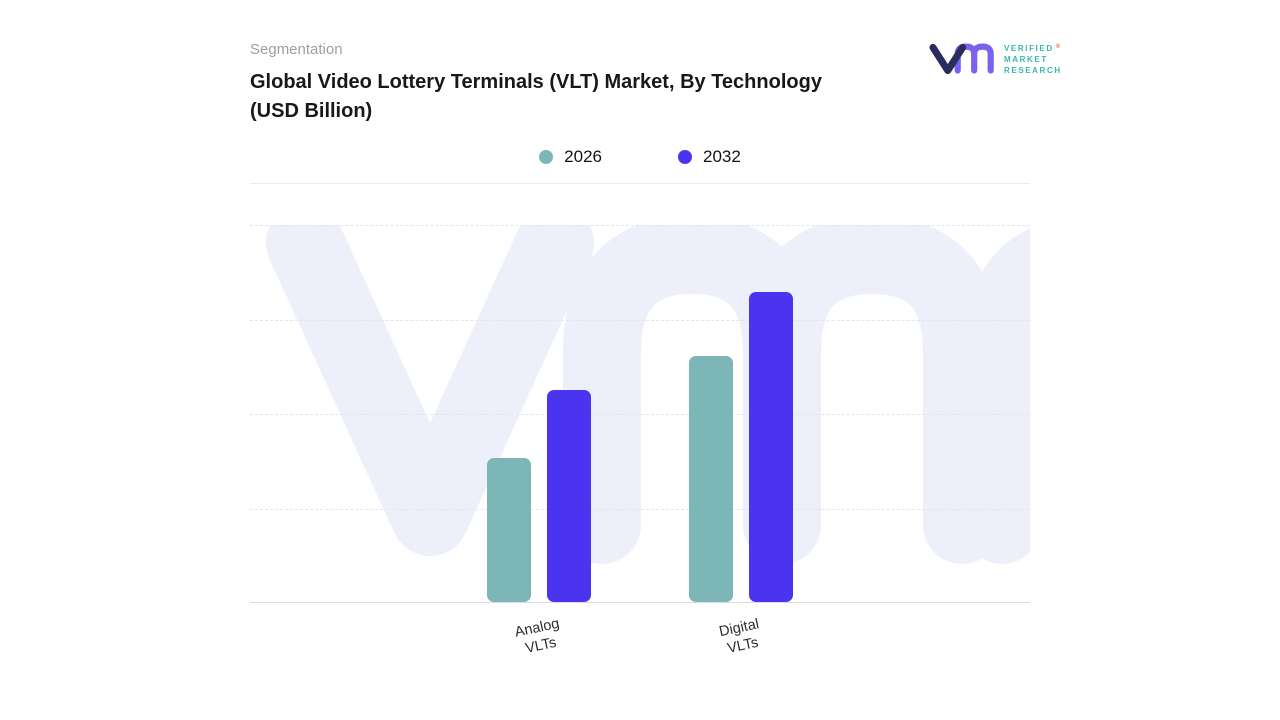 The image size is (1280, 720). I want to click on x-axis-label-digital-vlts: Digital VLTs, so click(739, 636).